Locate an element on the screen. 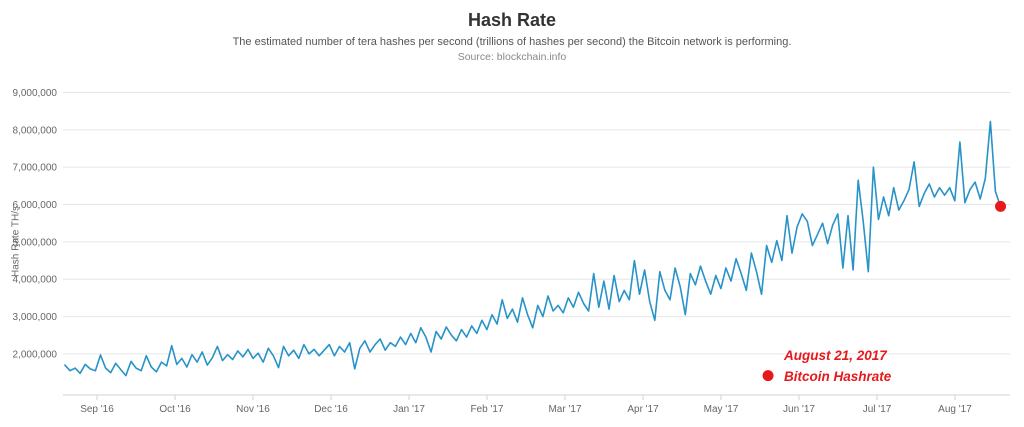  annotation-line1: August 21, 2017 is located at coordinates (835, 355).